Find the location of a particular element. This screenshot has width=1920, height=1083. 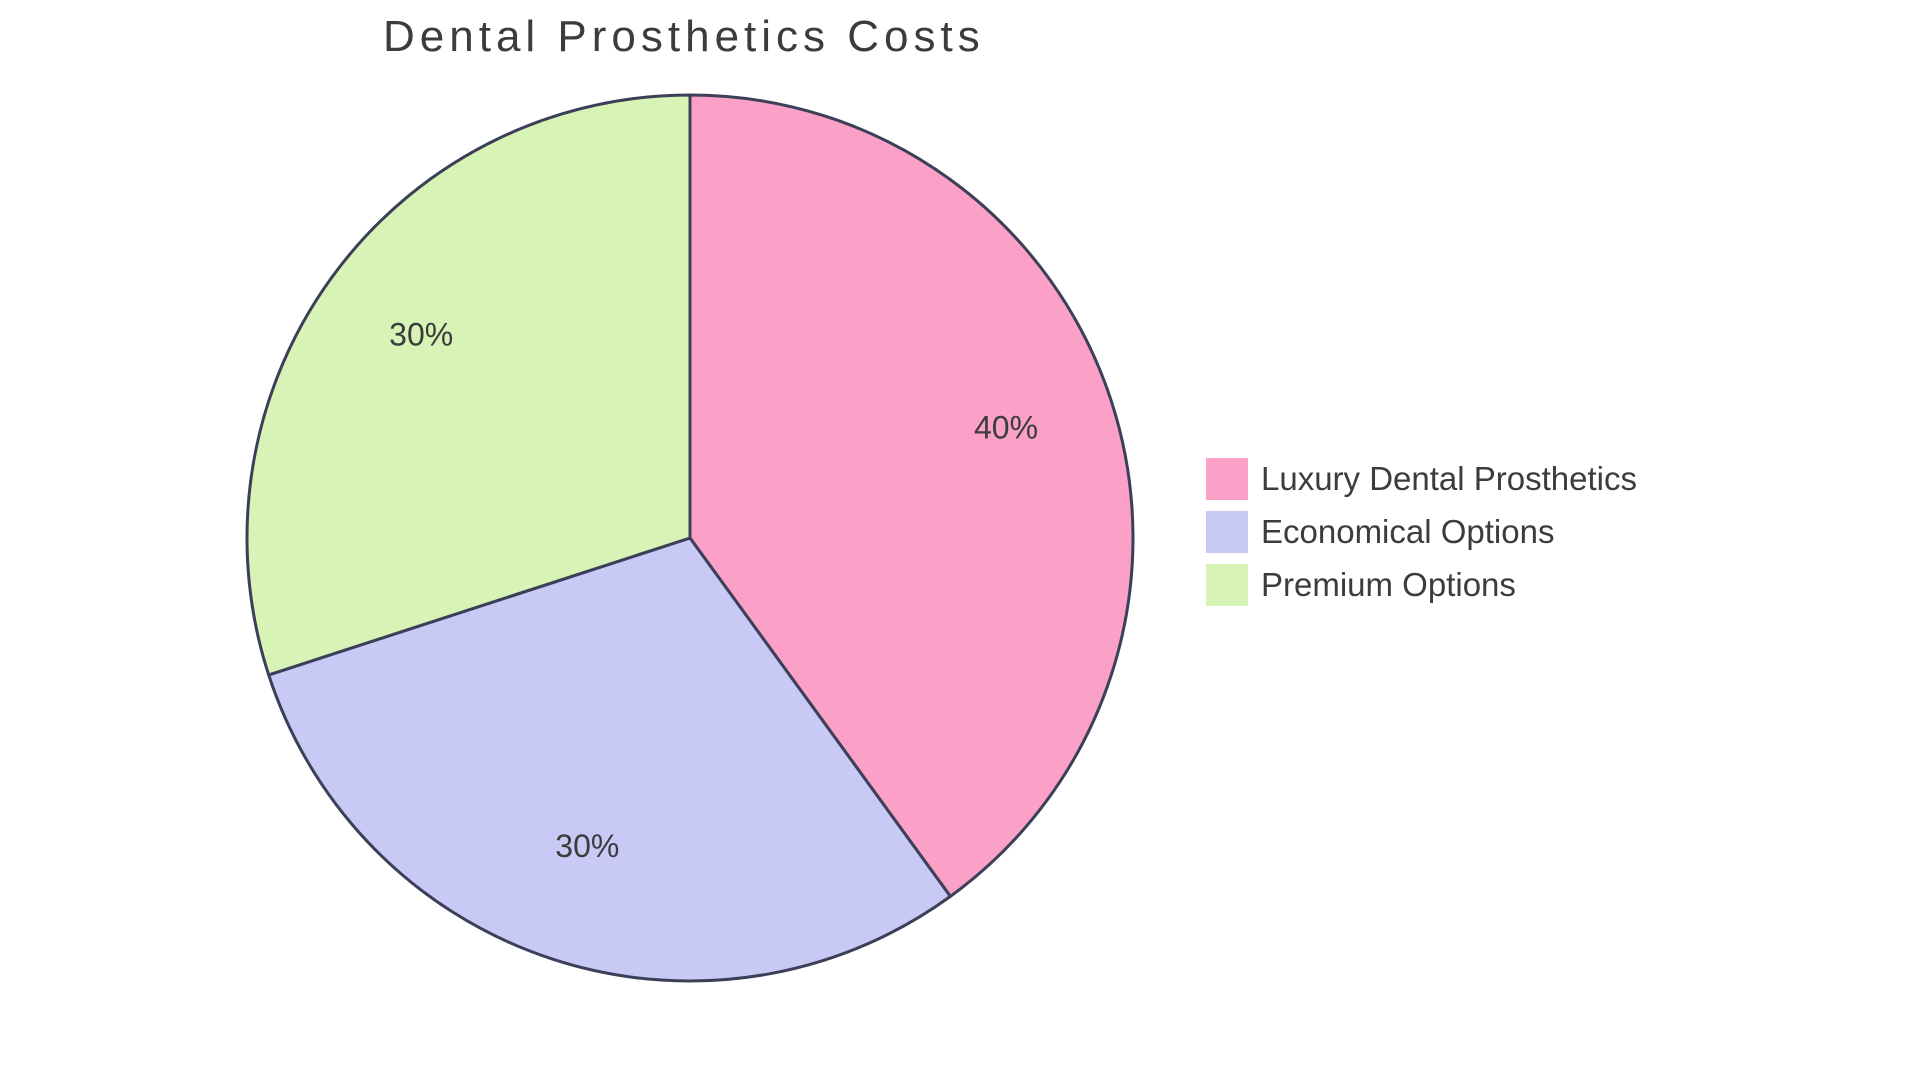

slice-percent-label: 40% is located at coordinates (1006, 427).